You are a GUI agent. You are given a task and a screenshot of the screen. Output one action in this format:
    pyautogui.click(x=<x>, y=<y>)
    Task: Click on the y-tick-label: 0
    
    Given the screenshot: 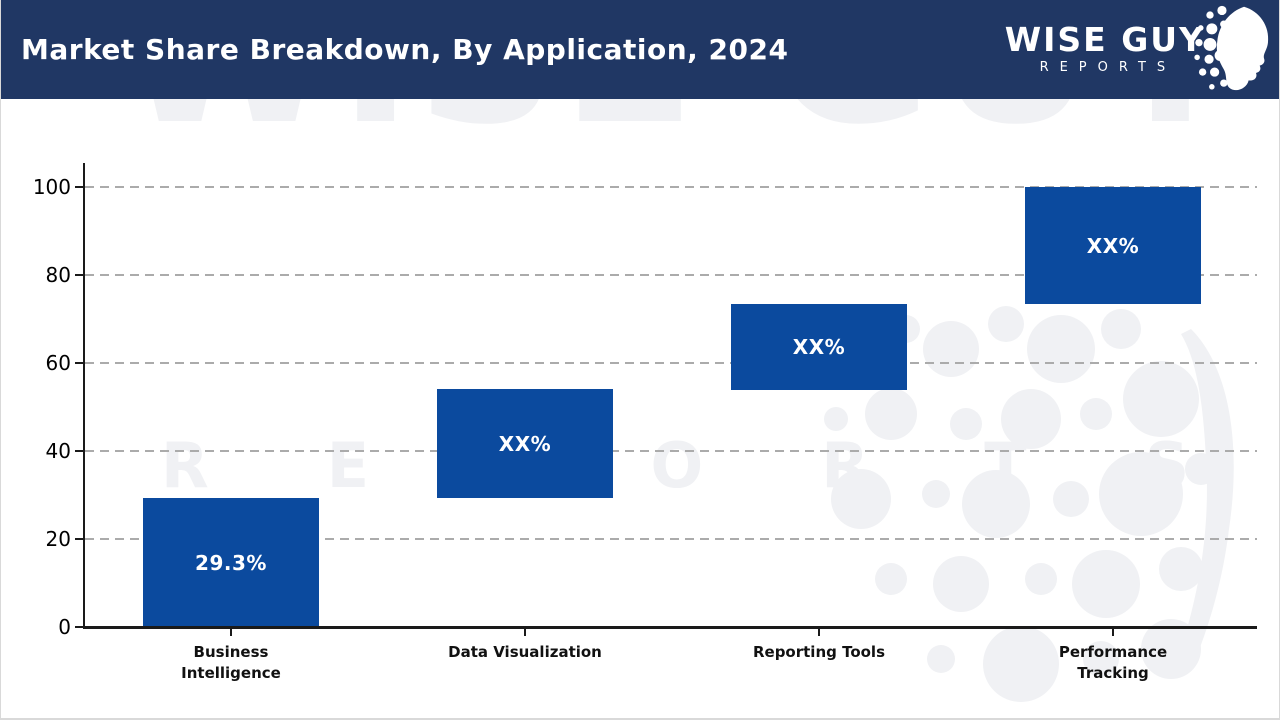 What is the action you would take?
    pyautogui.click(x=64, y=627)
    